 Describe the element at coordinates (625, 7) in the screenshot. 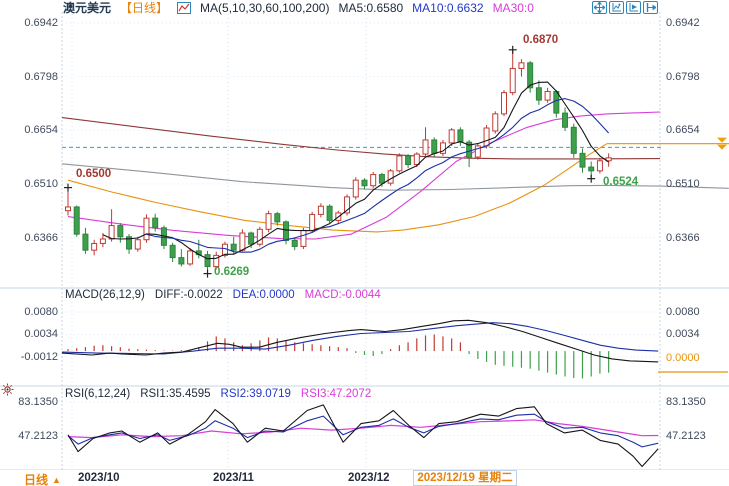

I see `chart-toolbar` at that location.